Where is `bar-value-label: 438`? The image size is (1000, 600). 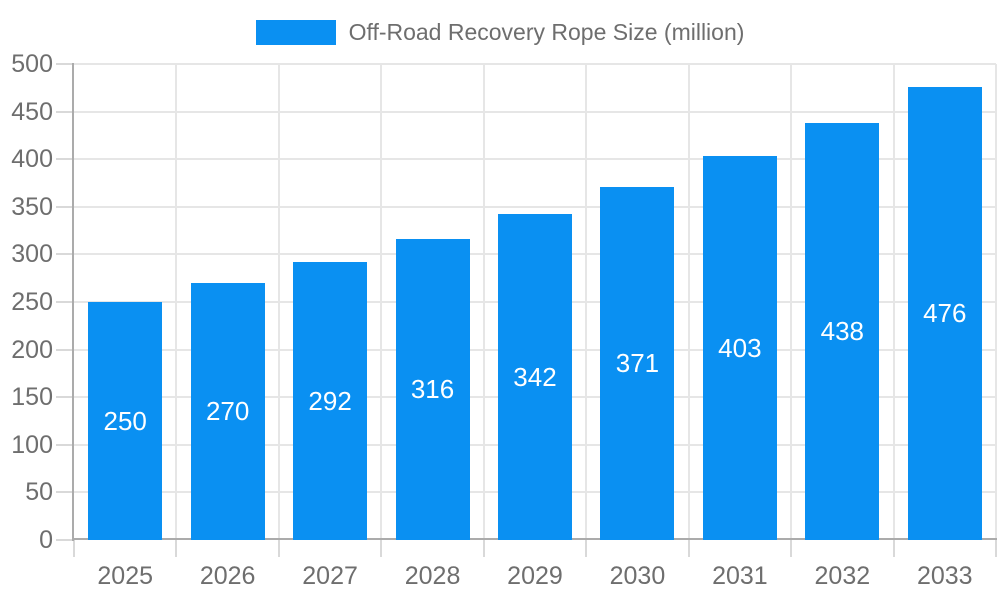 bar-value-label: 438 is located at coordinates (842, 331).